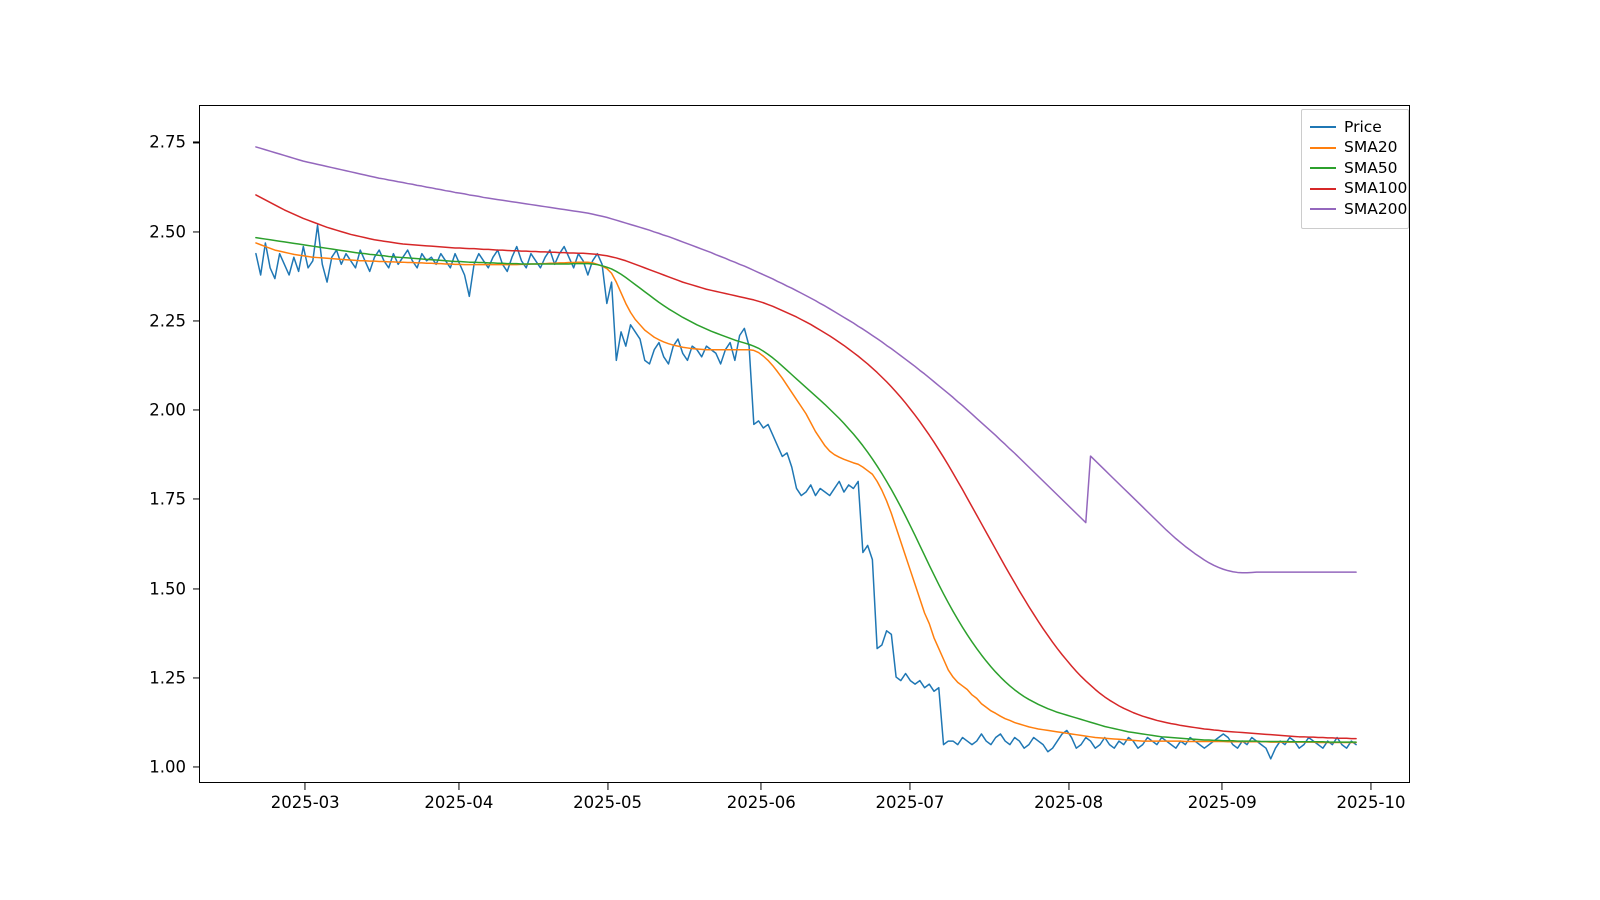 This screenshot has width=1600, height=900. Describe the element at coordinates (1371, 167) in the screenshot. I see `legend-label: SMA50` at that location.